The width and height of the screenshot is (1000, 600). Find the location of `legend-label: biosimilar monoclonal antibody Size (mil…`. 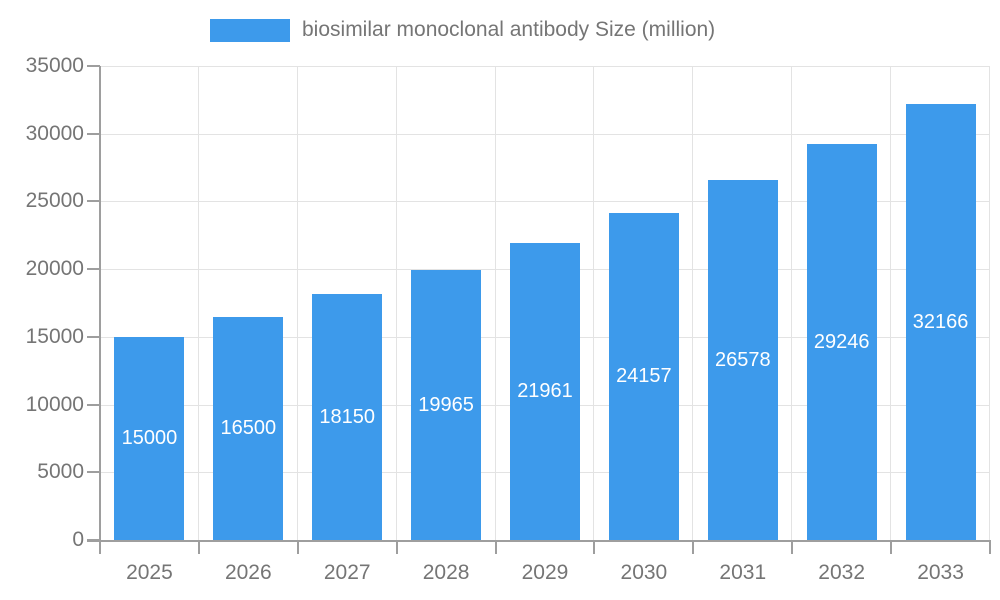

legend-label: biosimilar monoclonal antibody Size (mil… is located at coordinates (509, 29).